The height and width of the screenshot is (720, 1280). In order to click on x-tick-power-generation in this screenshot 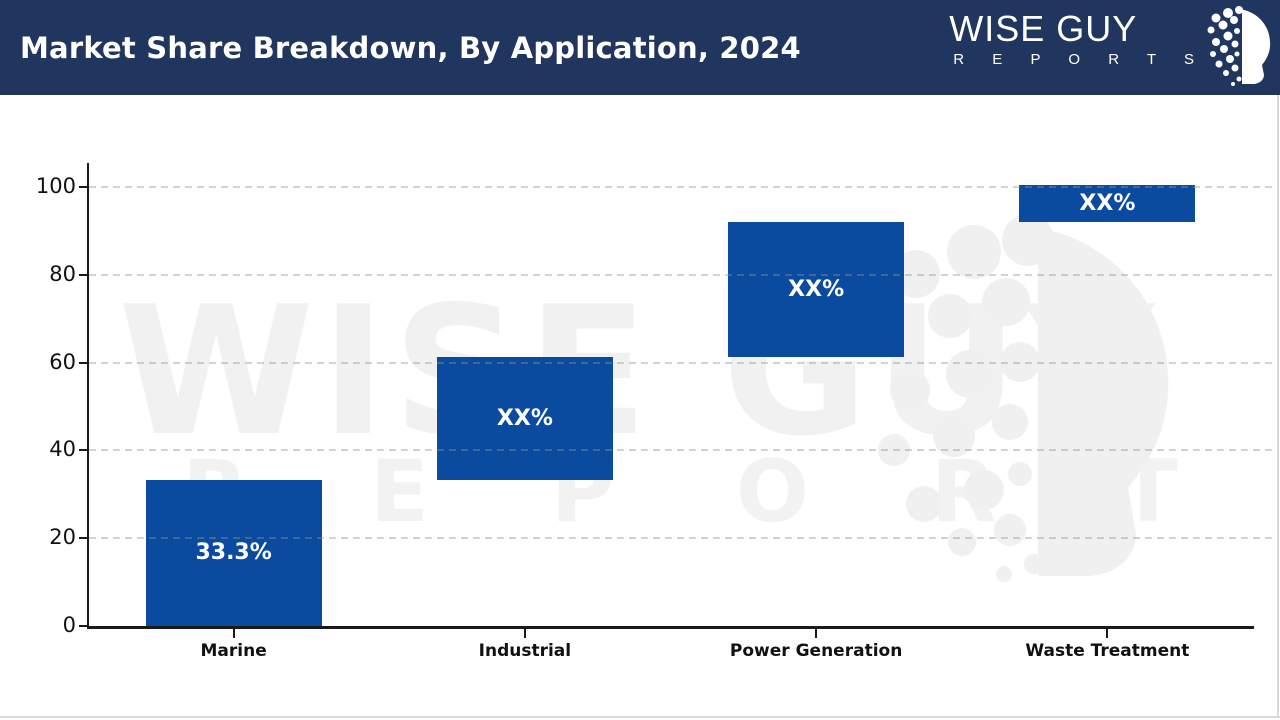, I will do `click(816, 633)`.